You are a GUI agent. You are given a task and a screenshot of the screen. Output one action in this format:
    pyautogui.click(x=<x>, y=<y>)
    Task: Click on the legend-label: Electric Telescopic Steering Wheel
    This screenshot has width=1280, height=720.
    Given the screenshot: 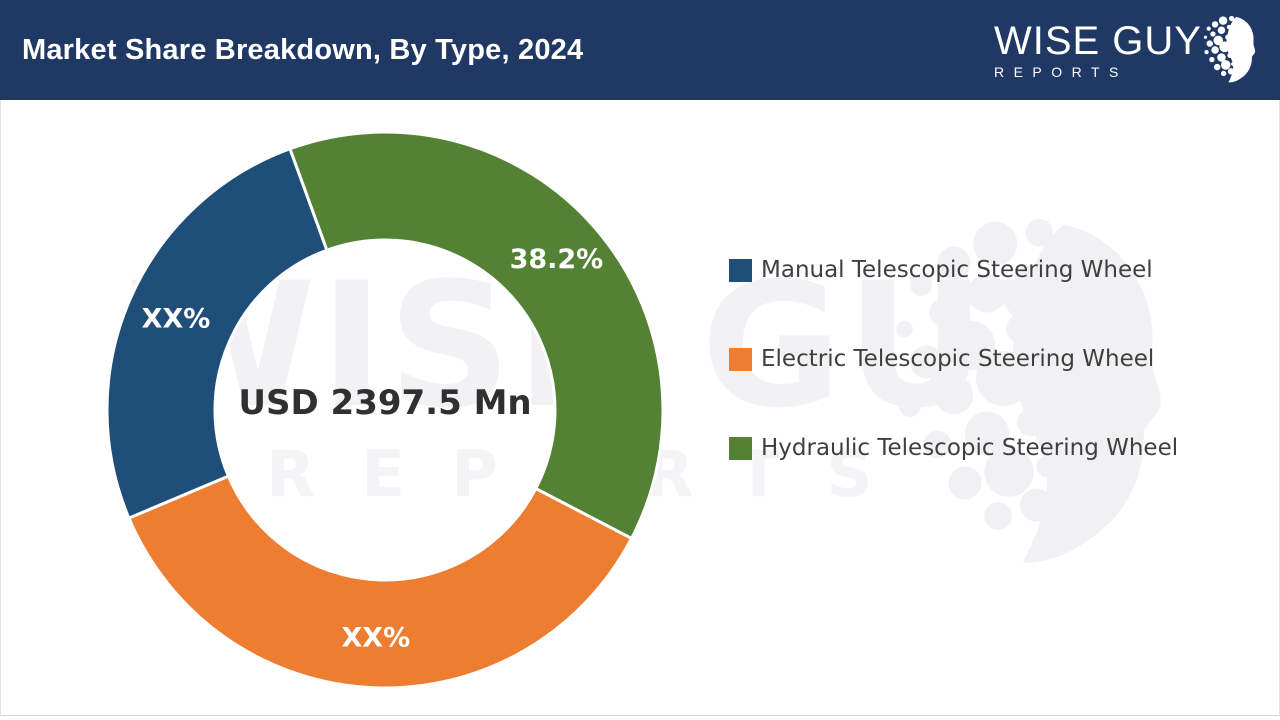 What is the action you would take?
    pyautogui.click(x=958, y=359)
    